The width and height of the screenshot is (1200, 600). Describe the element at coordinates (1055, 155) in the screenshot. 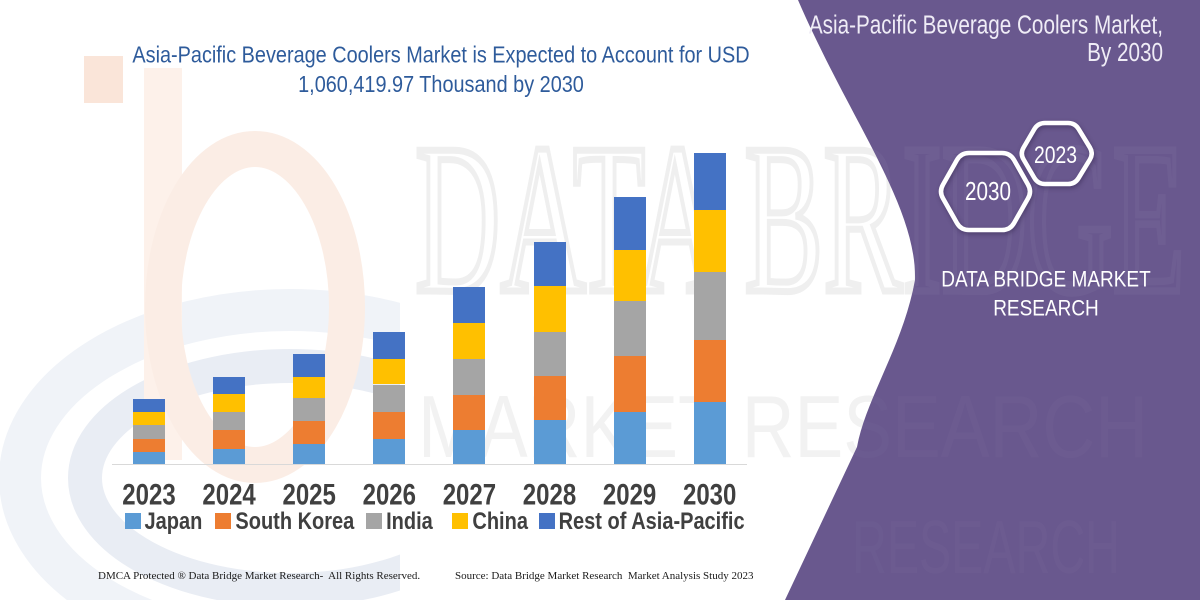

I see `svg-text: 2023` at that location.